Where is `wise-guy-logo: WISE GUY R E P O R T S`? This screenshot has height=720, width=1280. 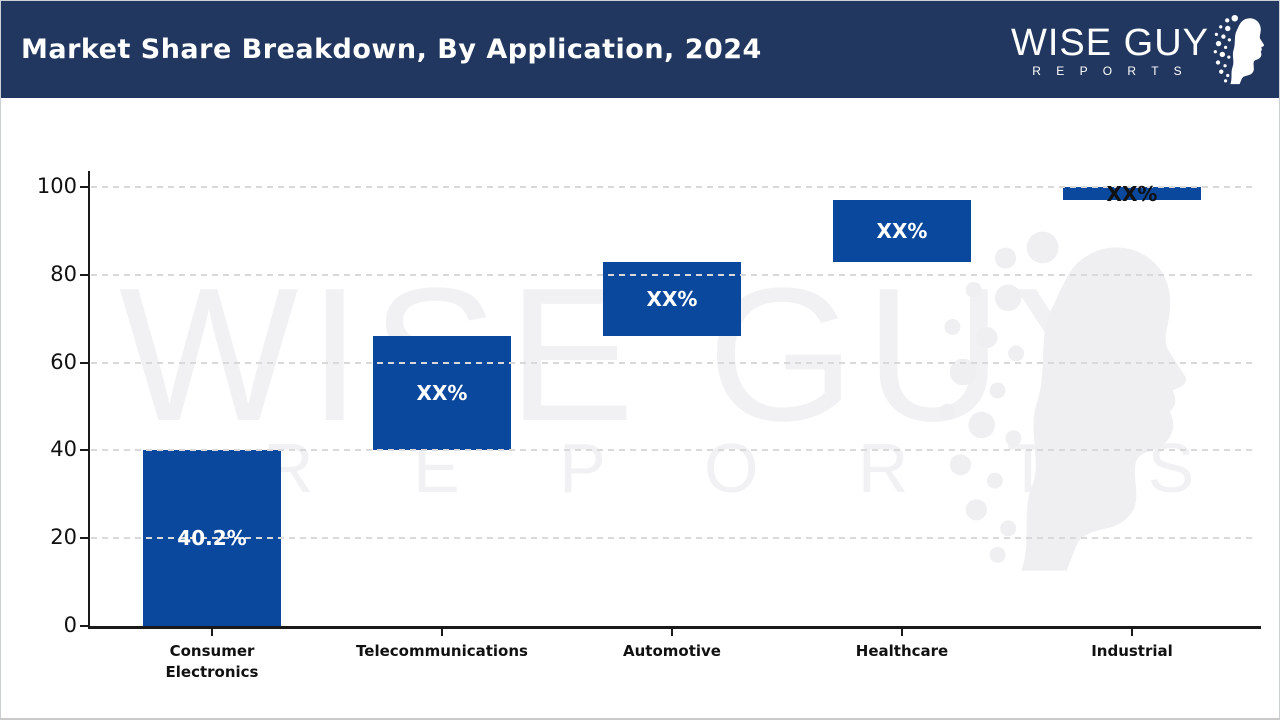
wise-guy-logo: WISE GUY R E P O R T S is located at coordinates (1138, 50).